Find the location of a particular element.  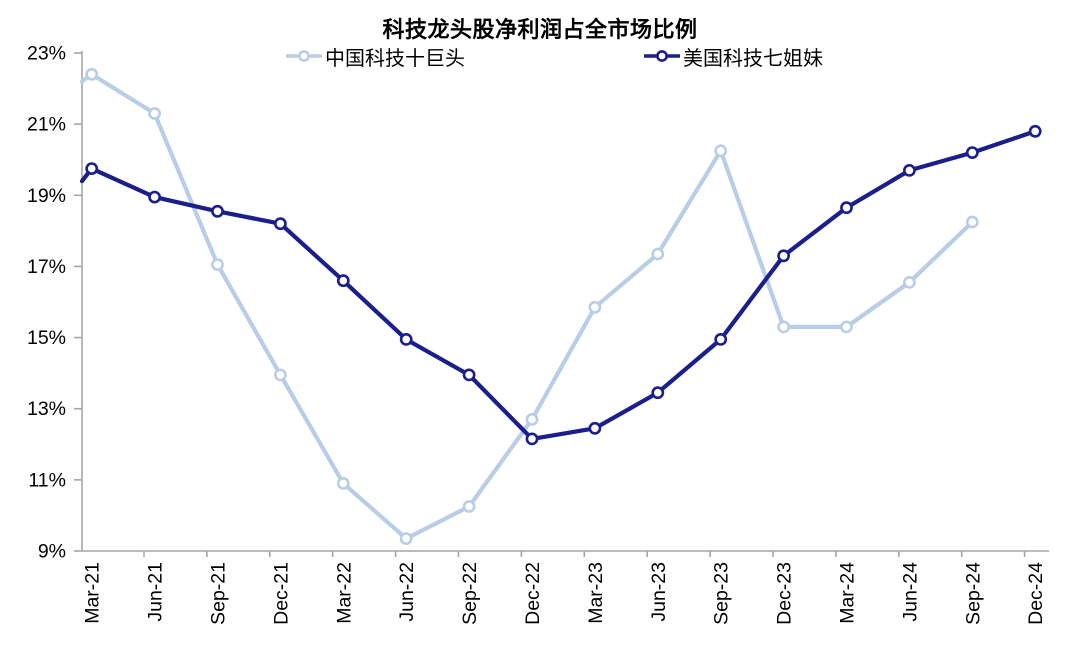

legend-label-us: 美国科技七姐妹 is located at coordinates (753, 58).